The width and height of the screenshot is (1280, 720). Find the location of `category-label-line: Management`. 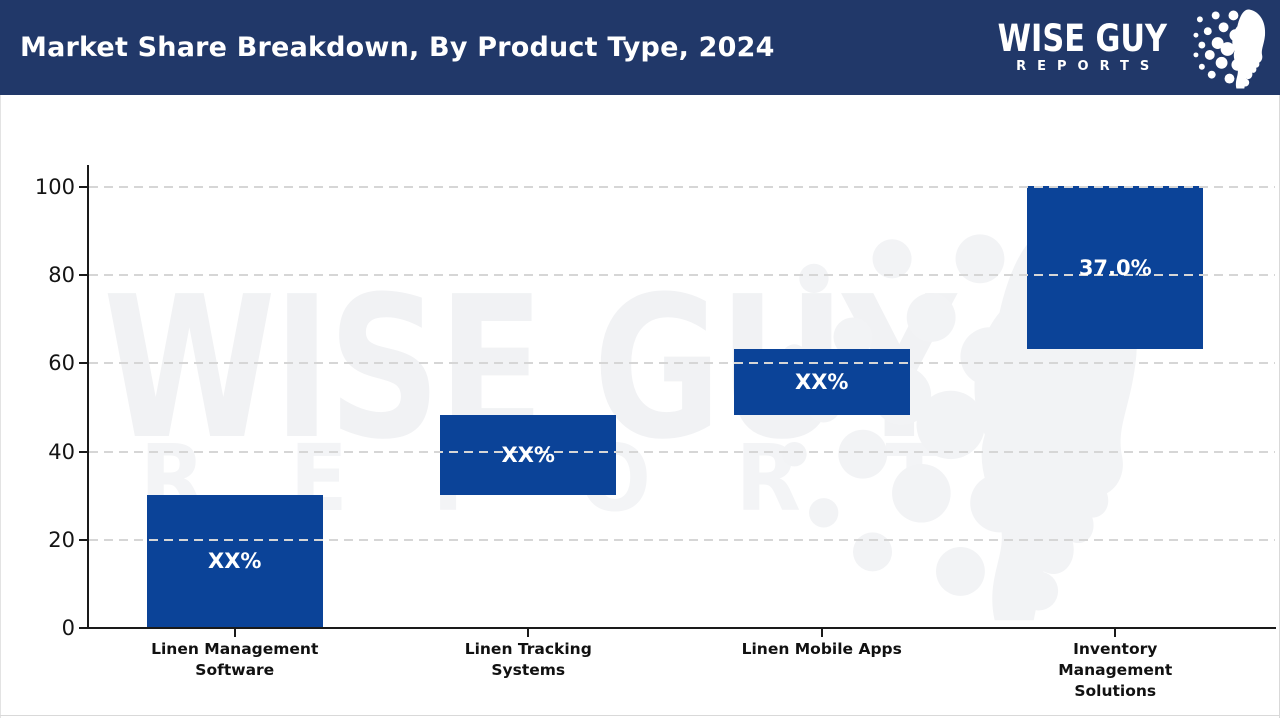

category-label-line: Management is located at coordinates (1115, 670).